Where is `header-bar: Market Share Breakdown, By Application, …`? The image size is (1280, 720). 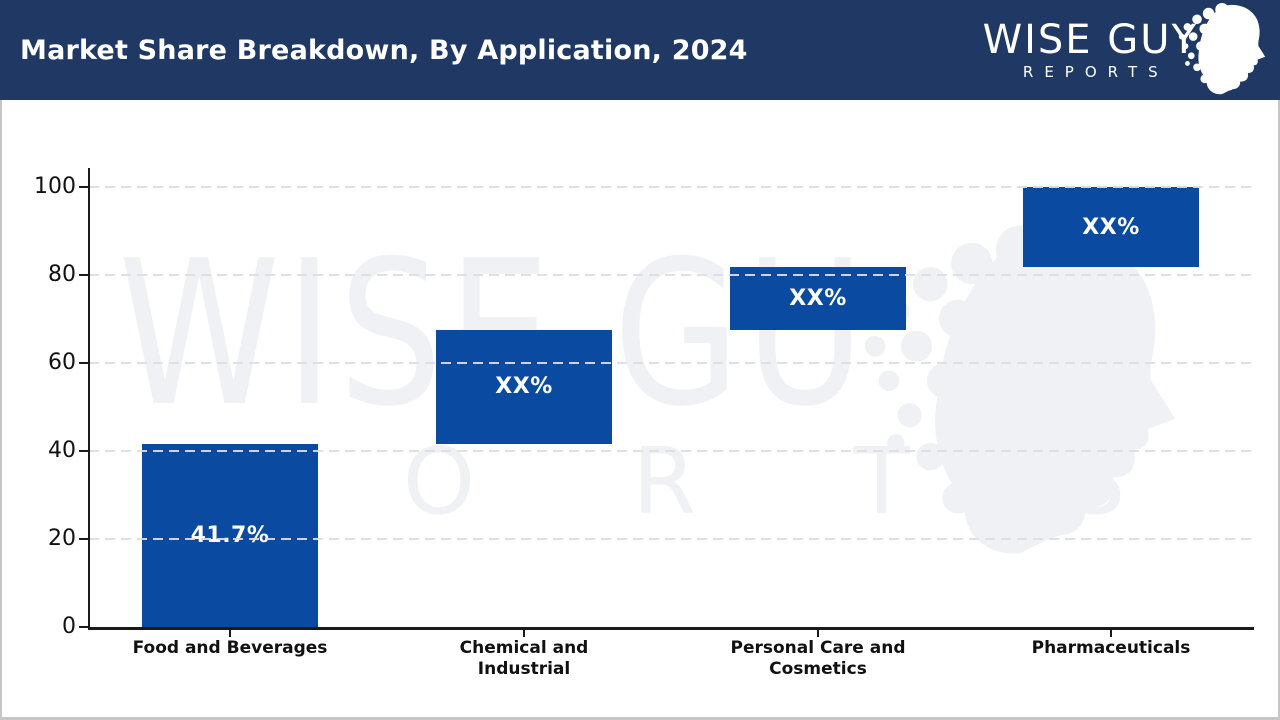
header-bar: Market Share Breakdown, By Application, … is located at coordinates (640, 50).